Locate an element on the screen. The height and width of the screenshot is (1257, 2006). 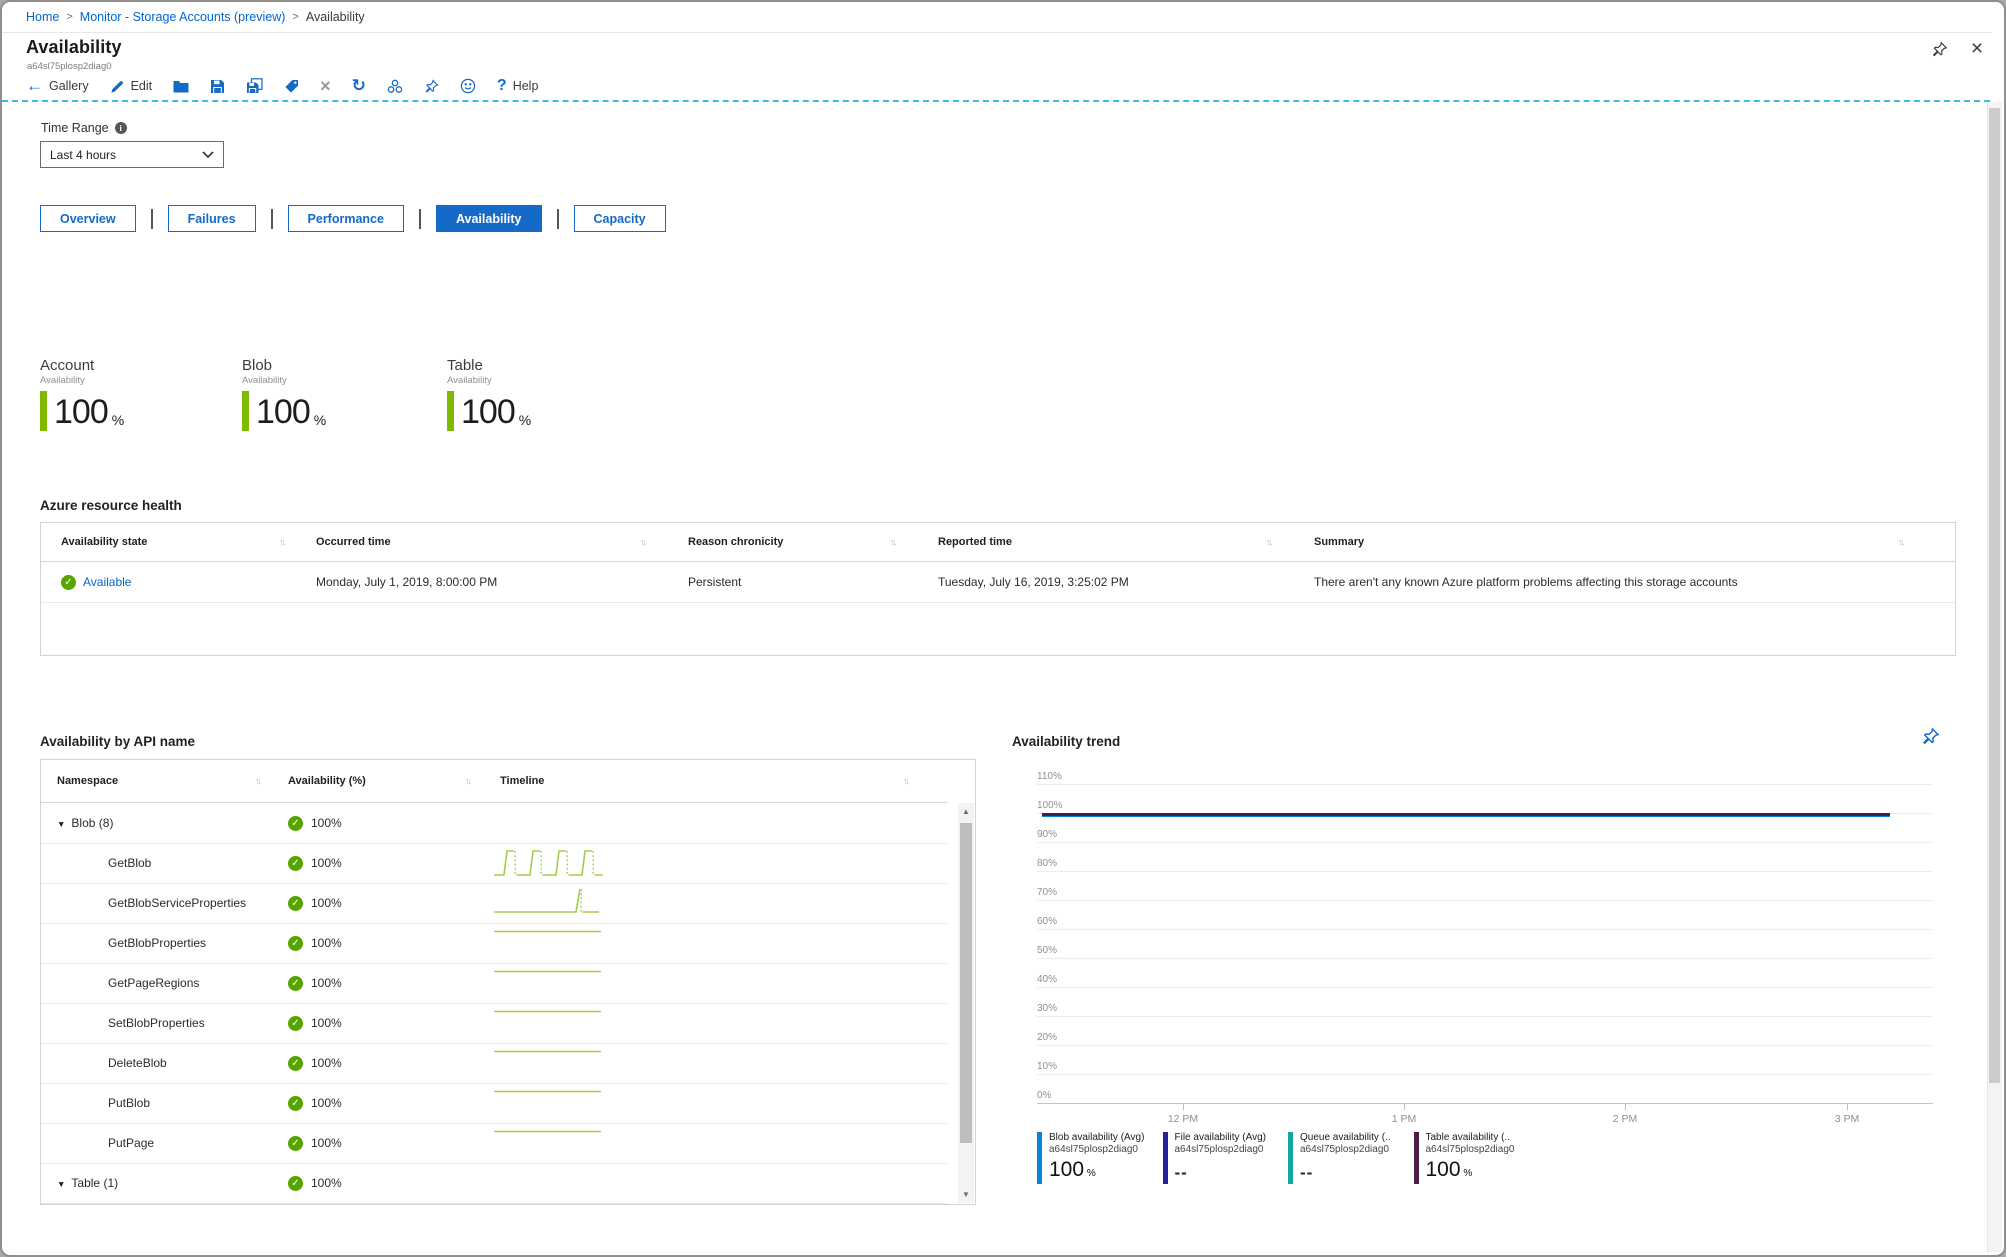
time-range-dropdown: Last 4 hours is located at coordinates (132, 154).